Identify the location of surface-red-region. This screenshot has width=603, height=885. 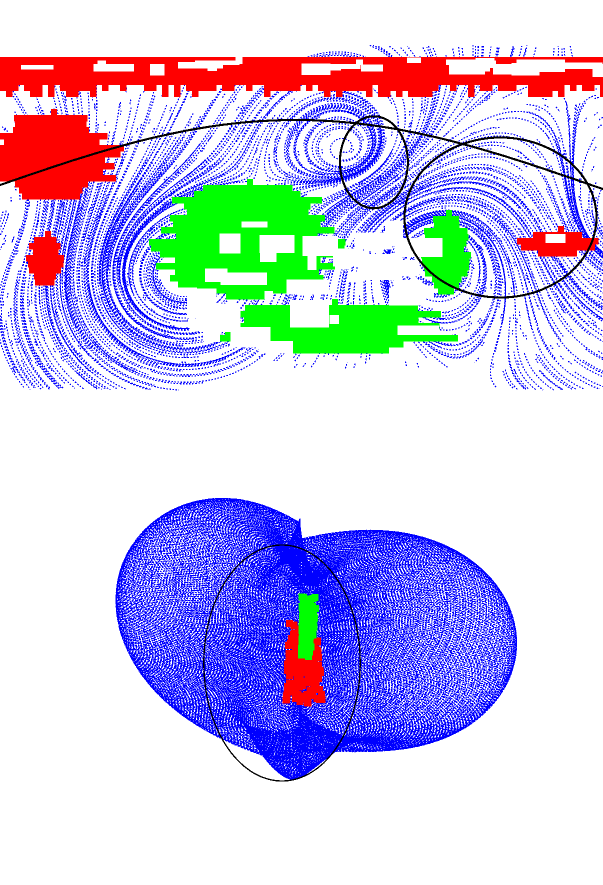
(304, 663).